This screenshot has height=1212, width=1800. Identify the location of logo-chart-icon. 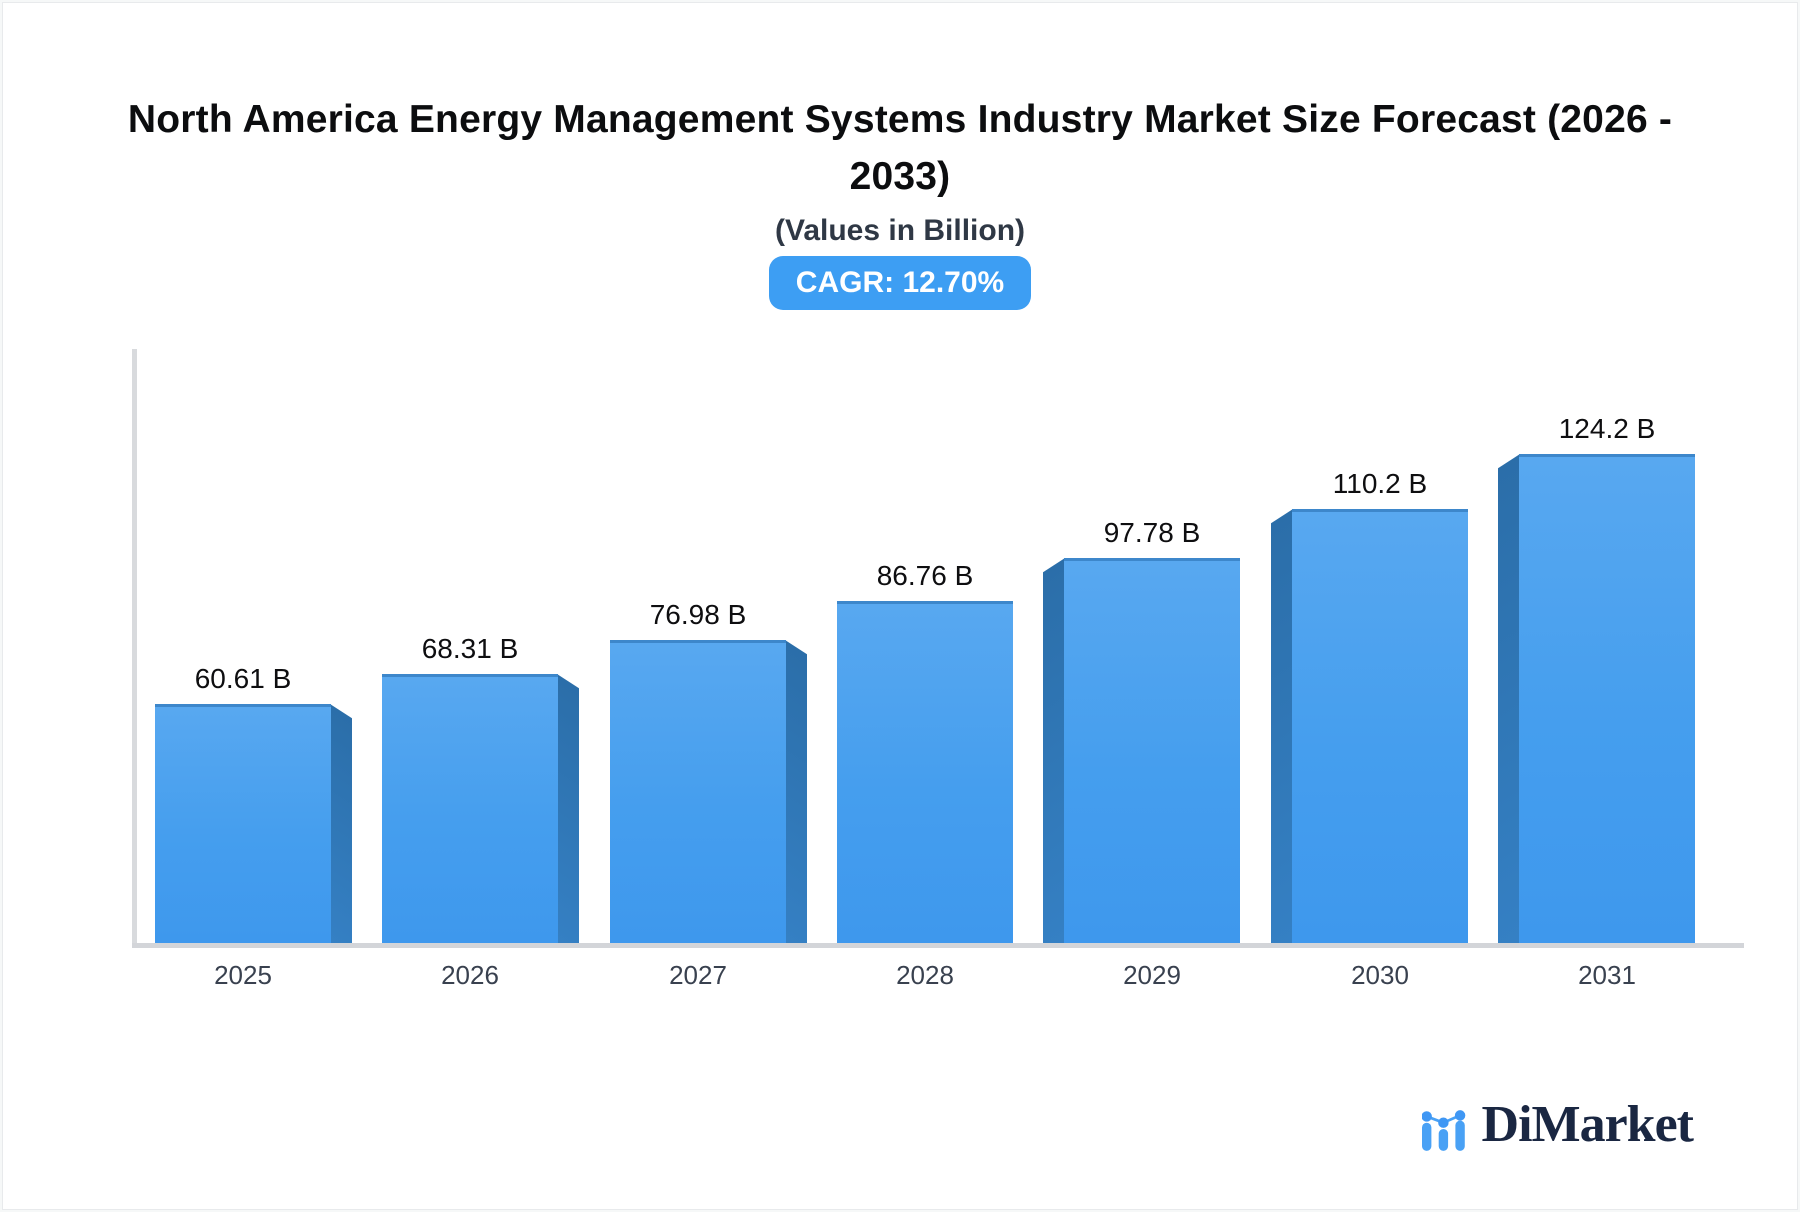
(1443, 1130).